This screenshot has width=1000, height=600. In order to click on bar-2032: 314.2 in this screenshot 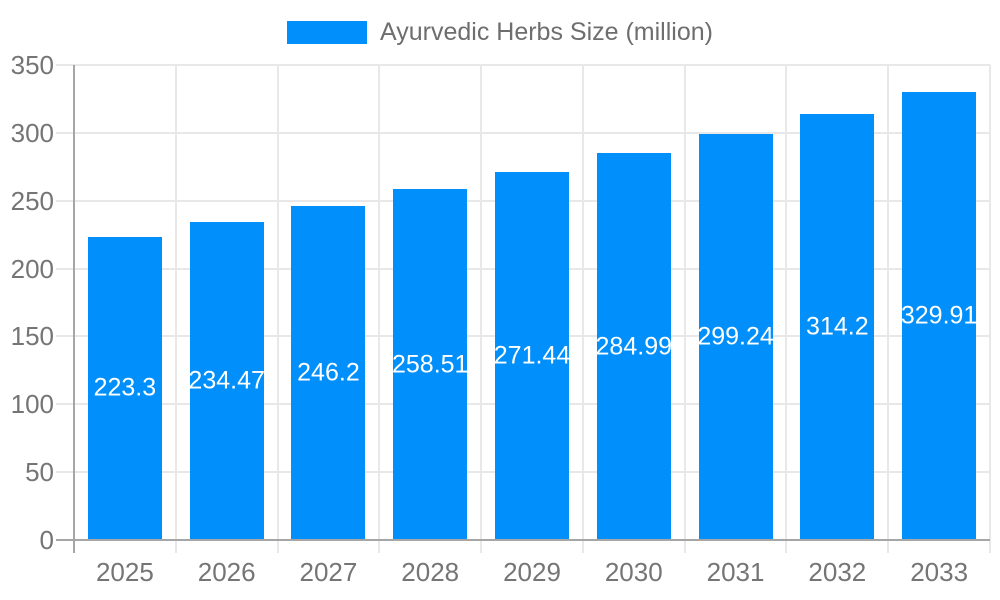, I will do `click(837, 326)`.